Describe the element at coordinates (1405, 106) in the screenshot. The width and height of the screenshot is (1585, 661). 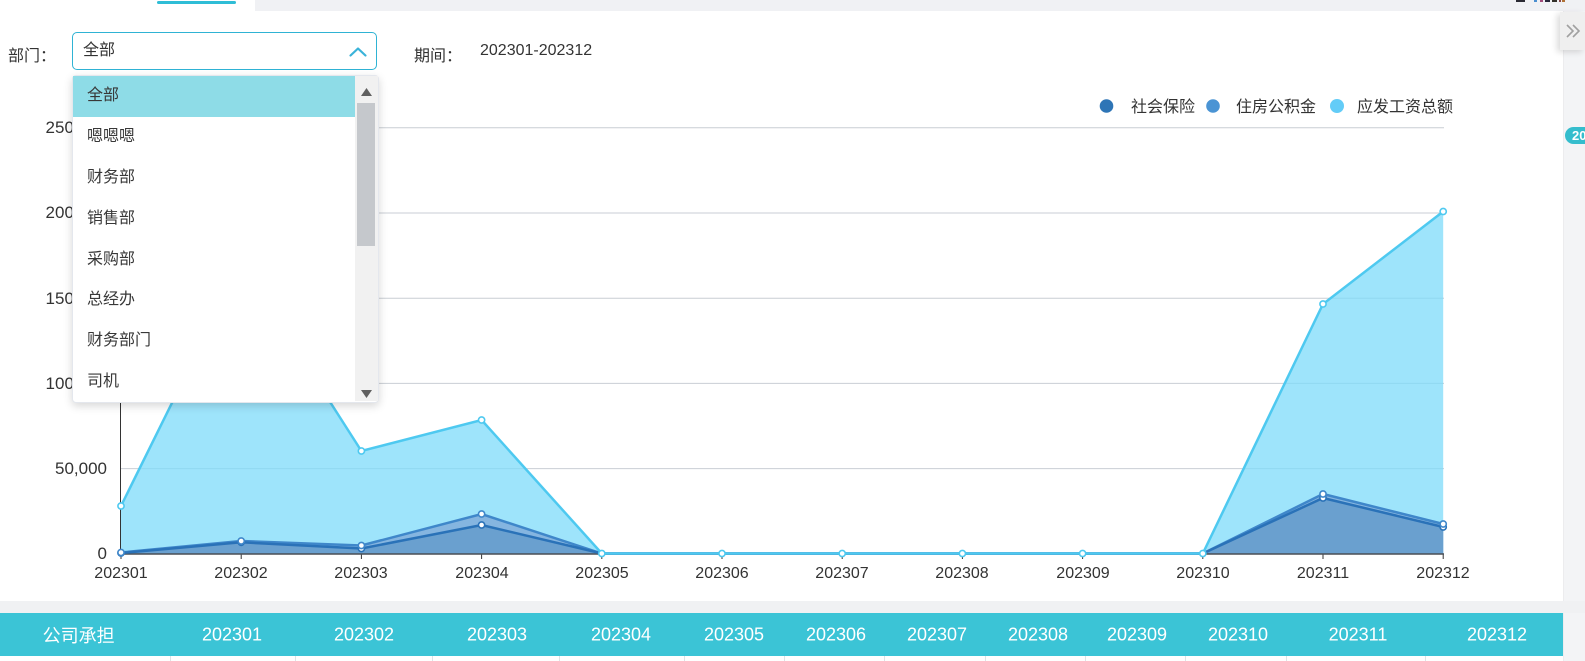
I see `svg-text: 应发工资总额` at that location.